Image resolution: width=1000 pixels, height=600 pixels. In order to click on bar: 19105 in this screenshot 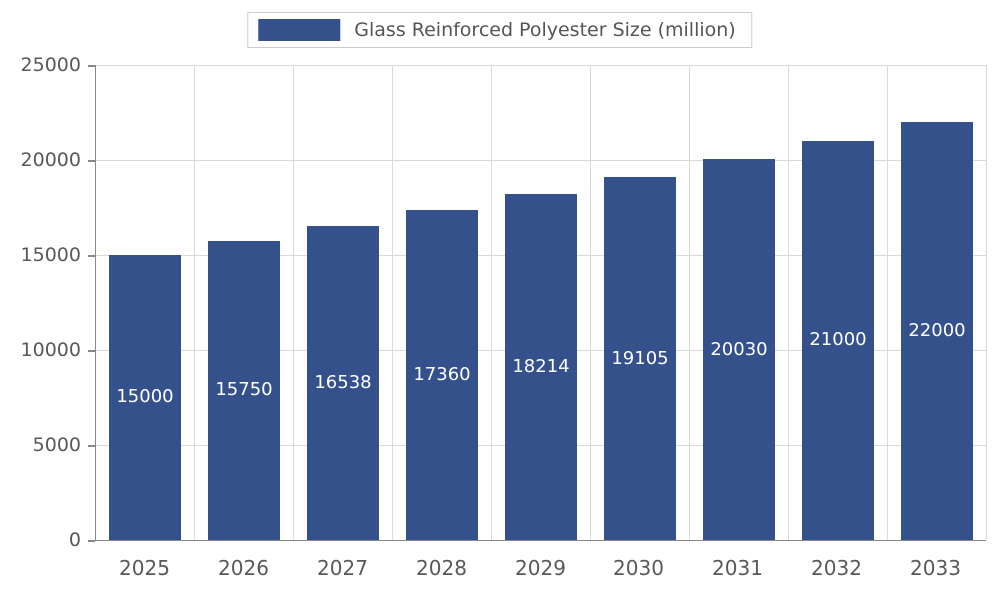, I will do `click(640, 358)`.